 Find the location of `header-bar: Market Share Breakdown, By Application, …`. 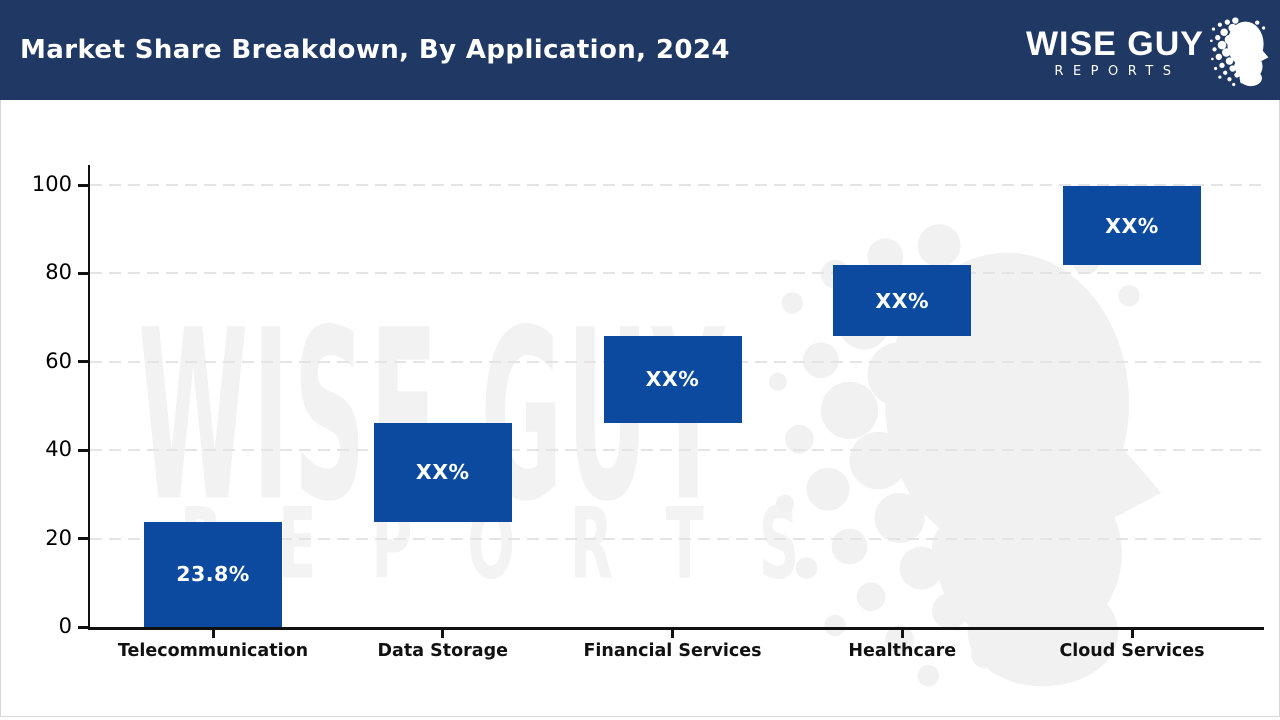

header-bar: Market Share Breakdown, By Application, … is located at coordinates (640, 50).